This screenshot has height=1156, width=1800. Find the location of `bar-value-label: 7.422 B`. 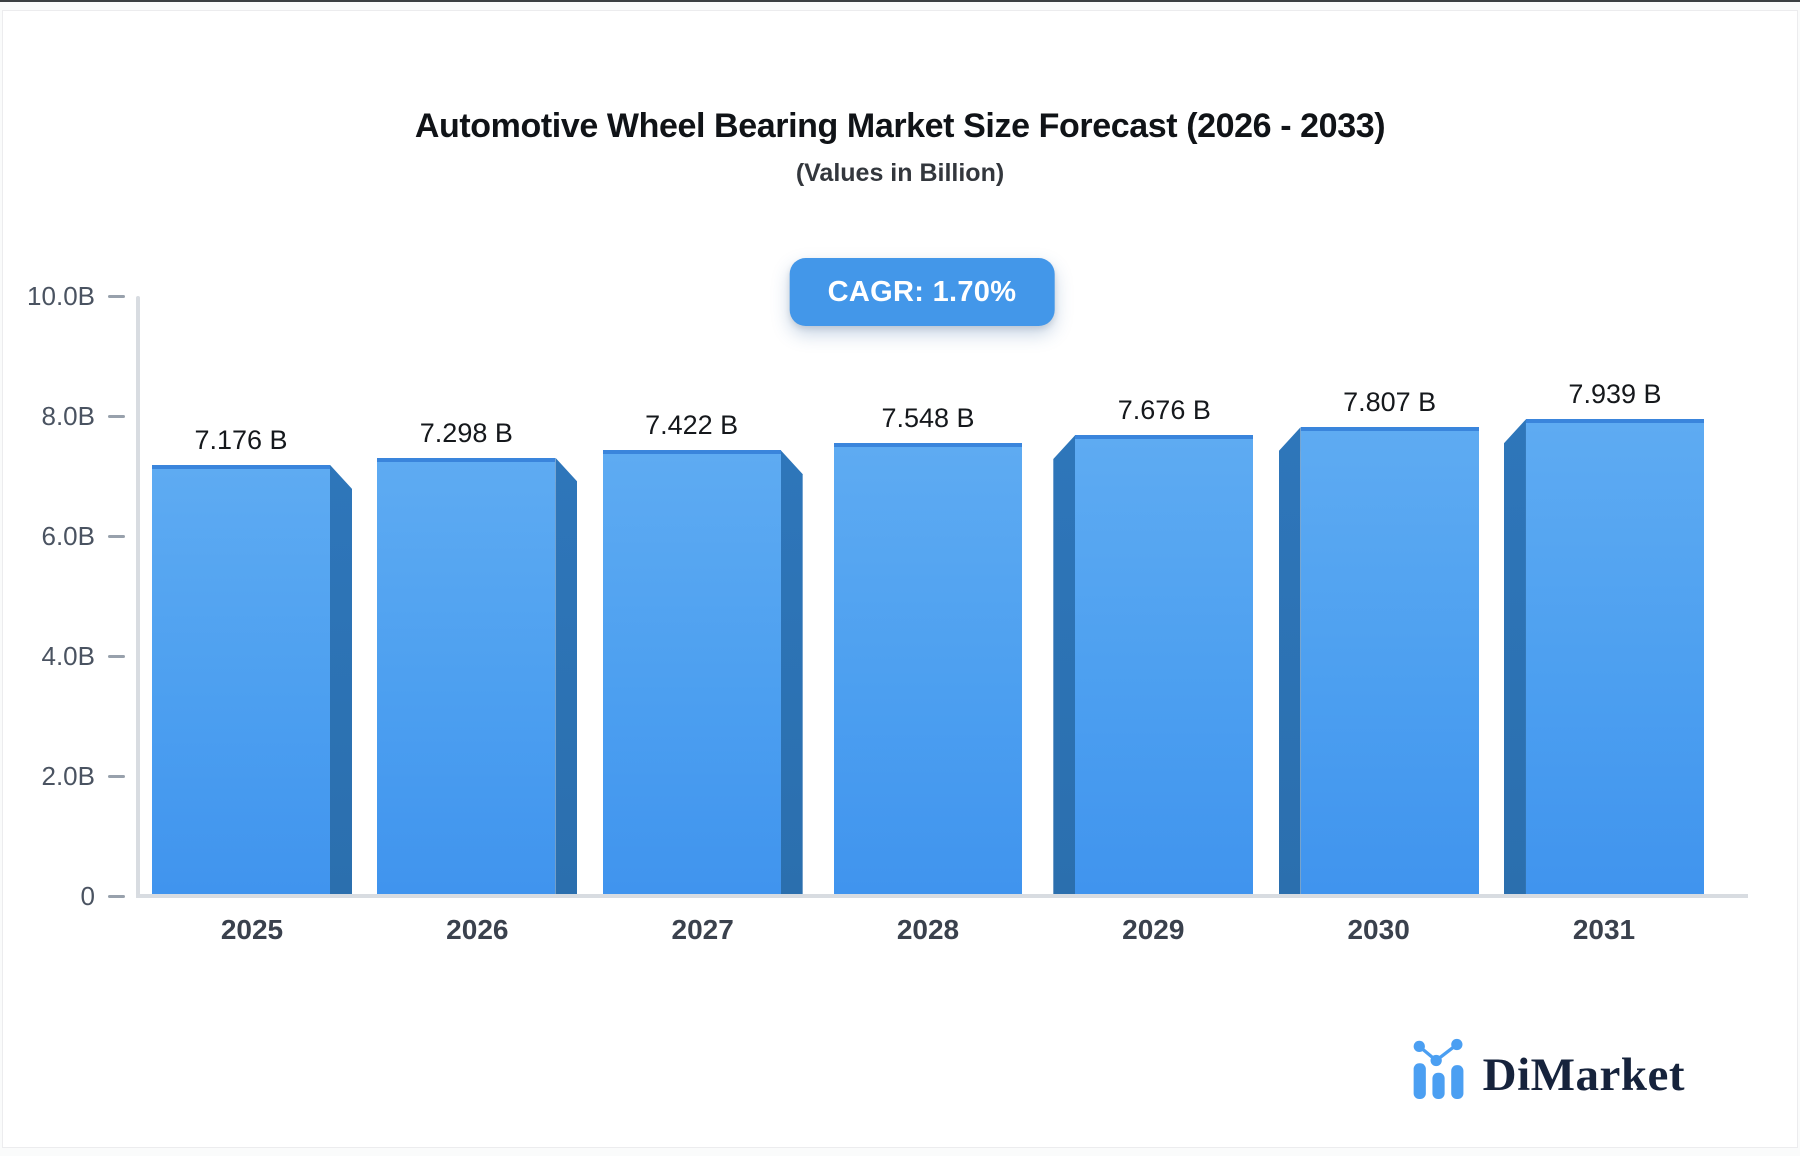

bar-value-label: 7.422 B is located at coordinates (692, 425).